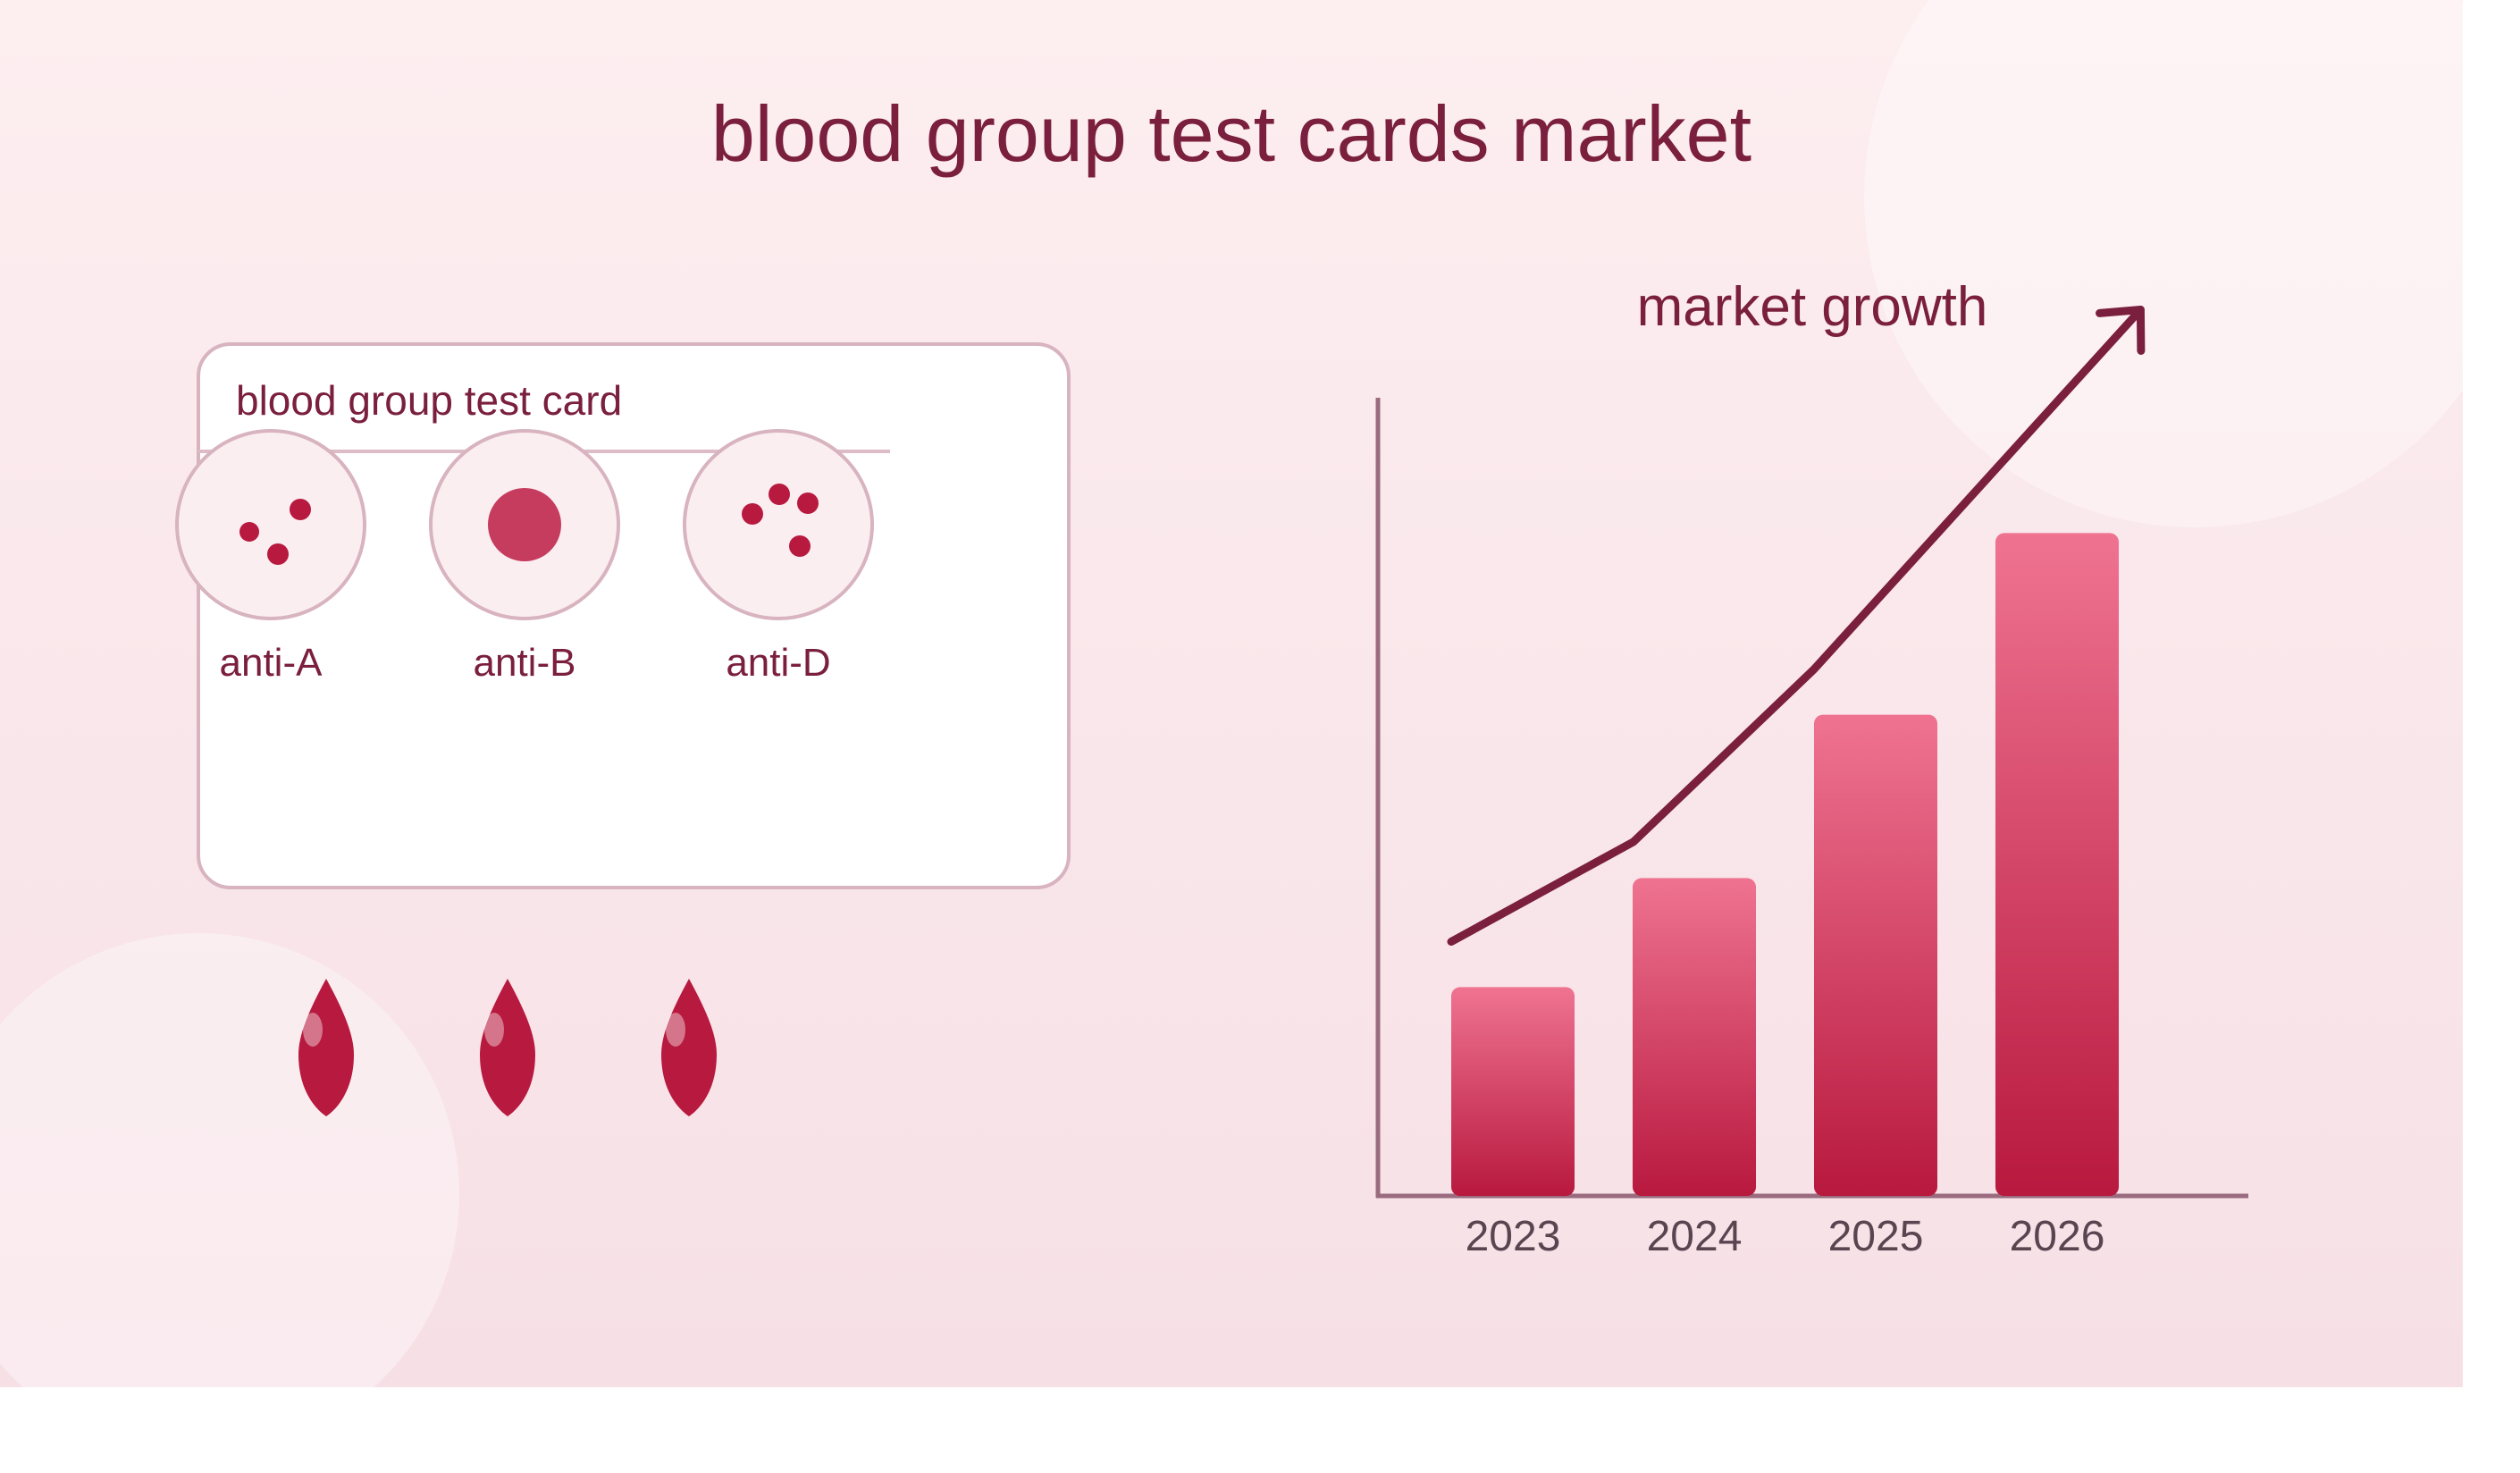 This screenshot has width=2520, height=1473. Describe the element at coordinates (2057, 864) in the screenshot. I see `bar-2026` at that location.